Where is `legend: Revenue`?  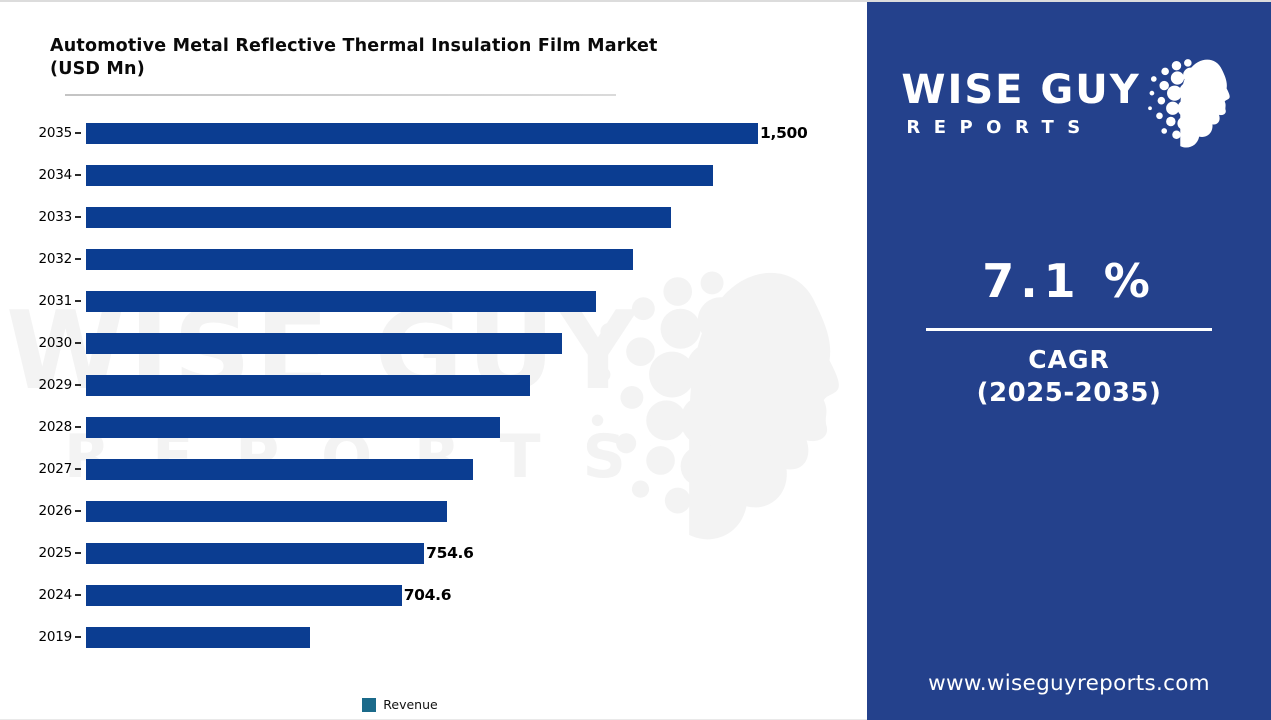
legend: Revenue is located at coordinates (400, 704).